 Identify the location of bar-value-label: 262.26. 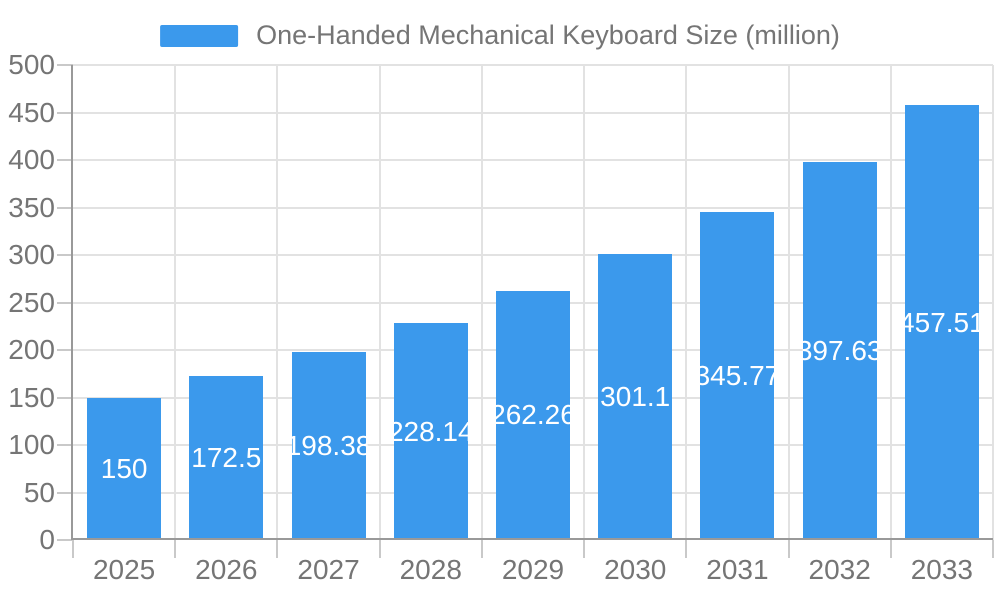
(533, 415).